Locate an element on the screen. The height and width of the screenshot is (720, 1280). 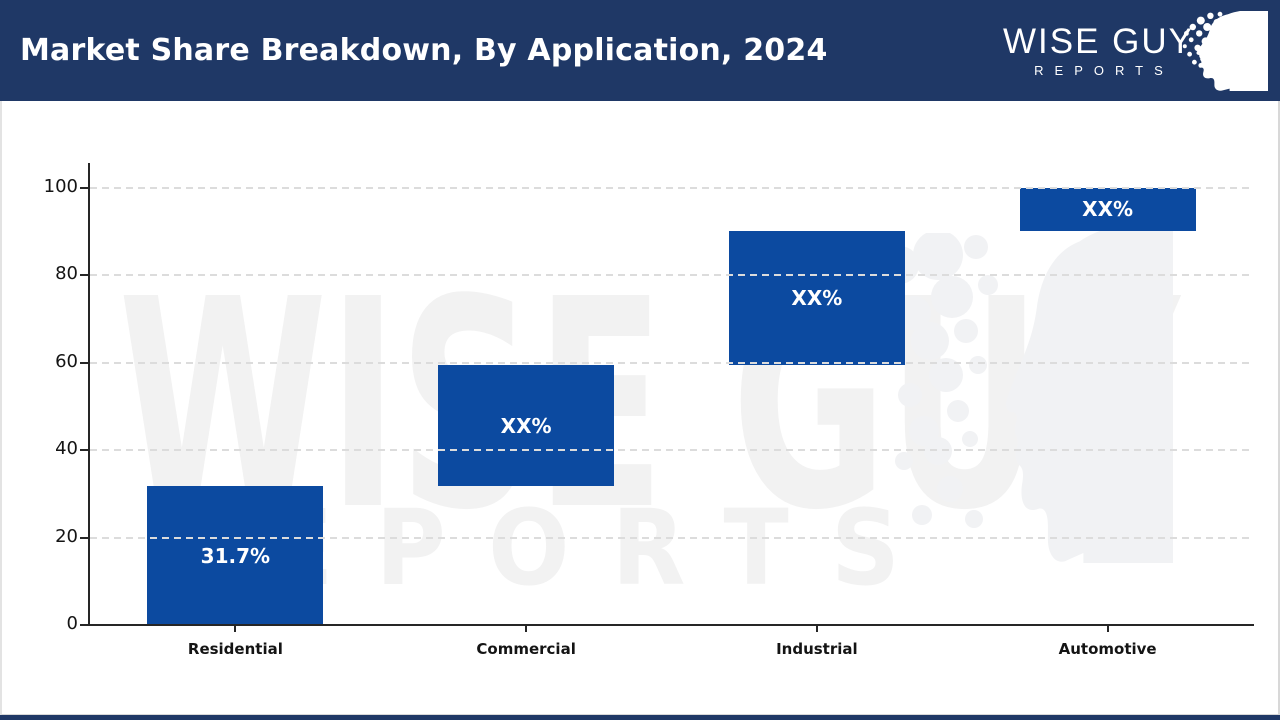
watermark-dots-graphic is located at coordinates (939, 380).